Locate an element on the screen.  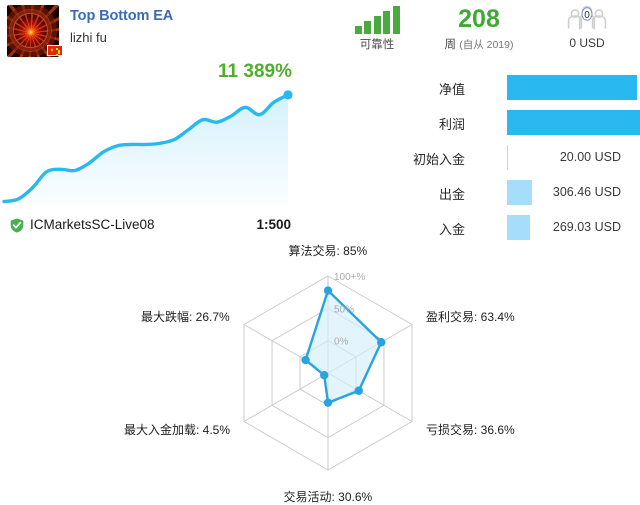
equity-line is located at coordinates (146, 148).